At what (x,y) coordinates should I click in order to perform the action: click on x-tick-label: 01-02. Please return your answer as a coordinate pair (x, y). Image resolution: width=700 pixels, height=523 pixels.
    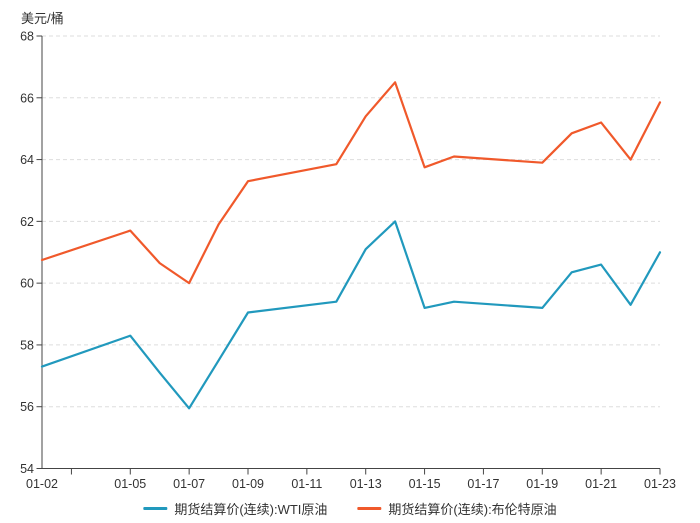
    Looking at the image, I should click on (42, 484).